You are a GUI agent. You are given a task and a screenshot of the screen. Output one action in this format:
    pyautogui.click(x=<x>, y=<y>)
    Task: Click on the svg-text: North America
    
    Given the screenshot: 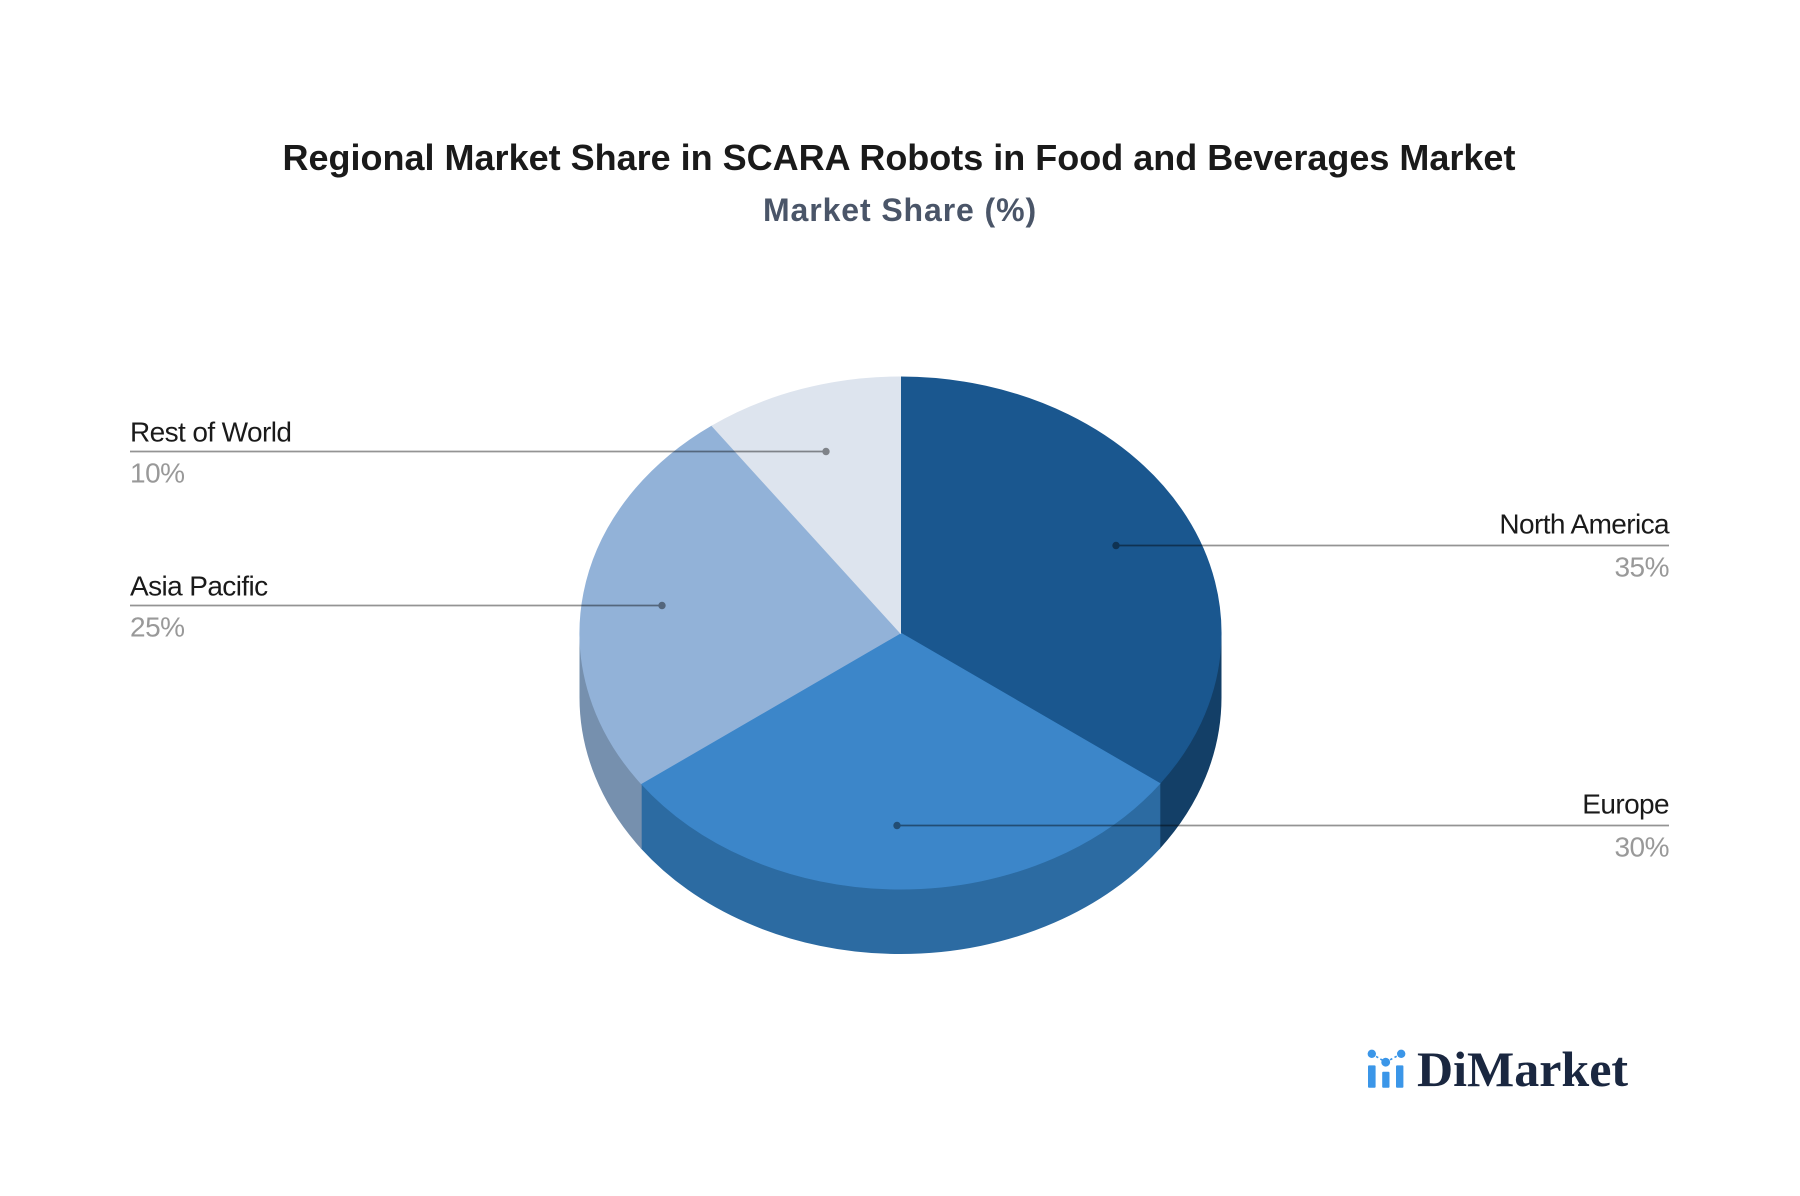 What is the action you would take?
    pyautogui.click(x=1584, y=524)
    